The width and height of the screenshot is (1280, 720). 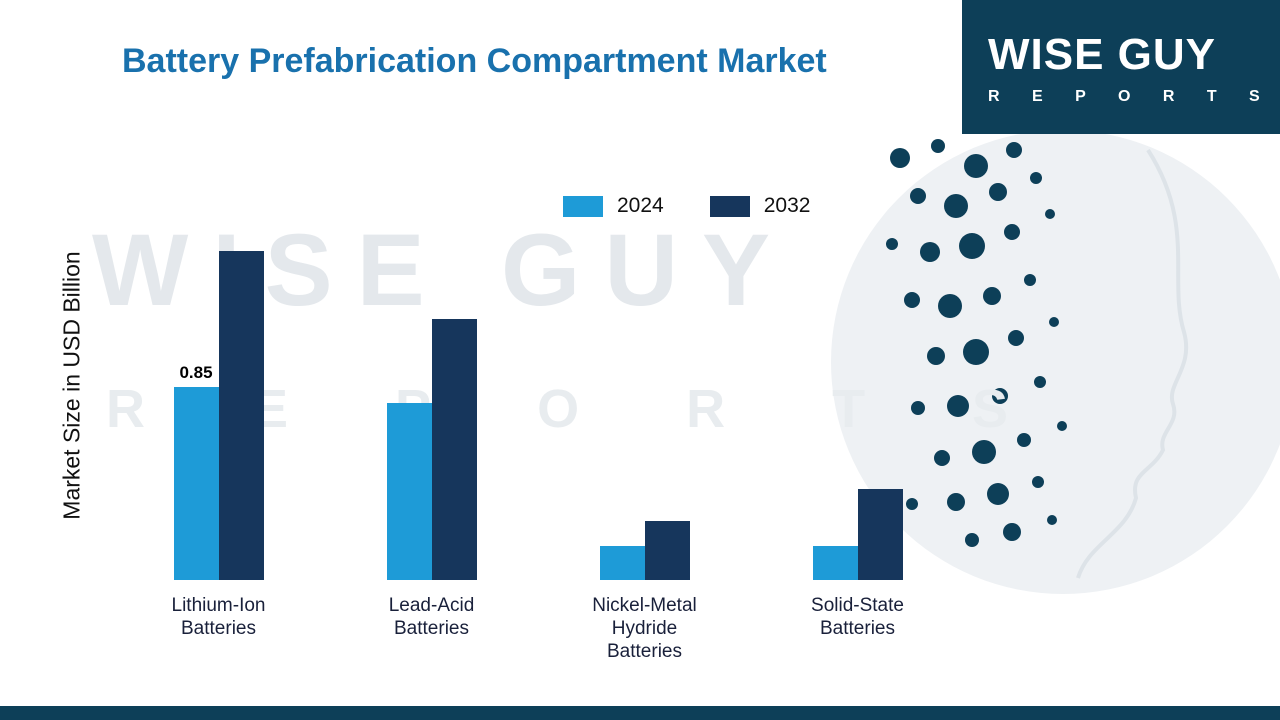 I want to click on legend-item-2032: 2032, so click(x=760, y=206).